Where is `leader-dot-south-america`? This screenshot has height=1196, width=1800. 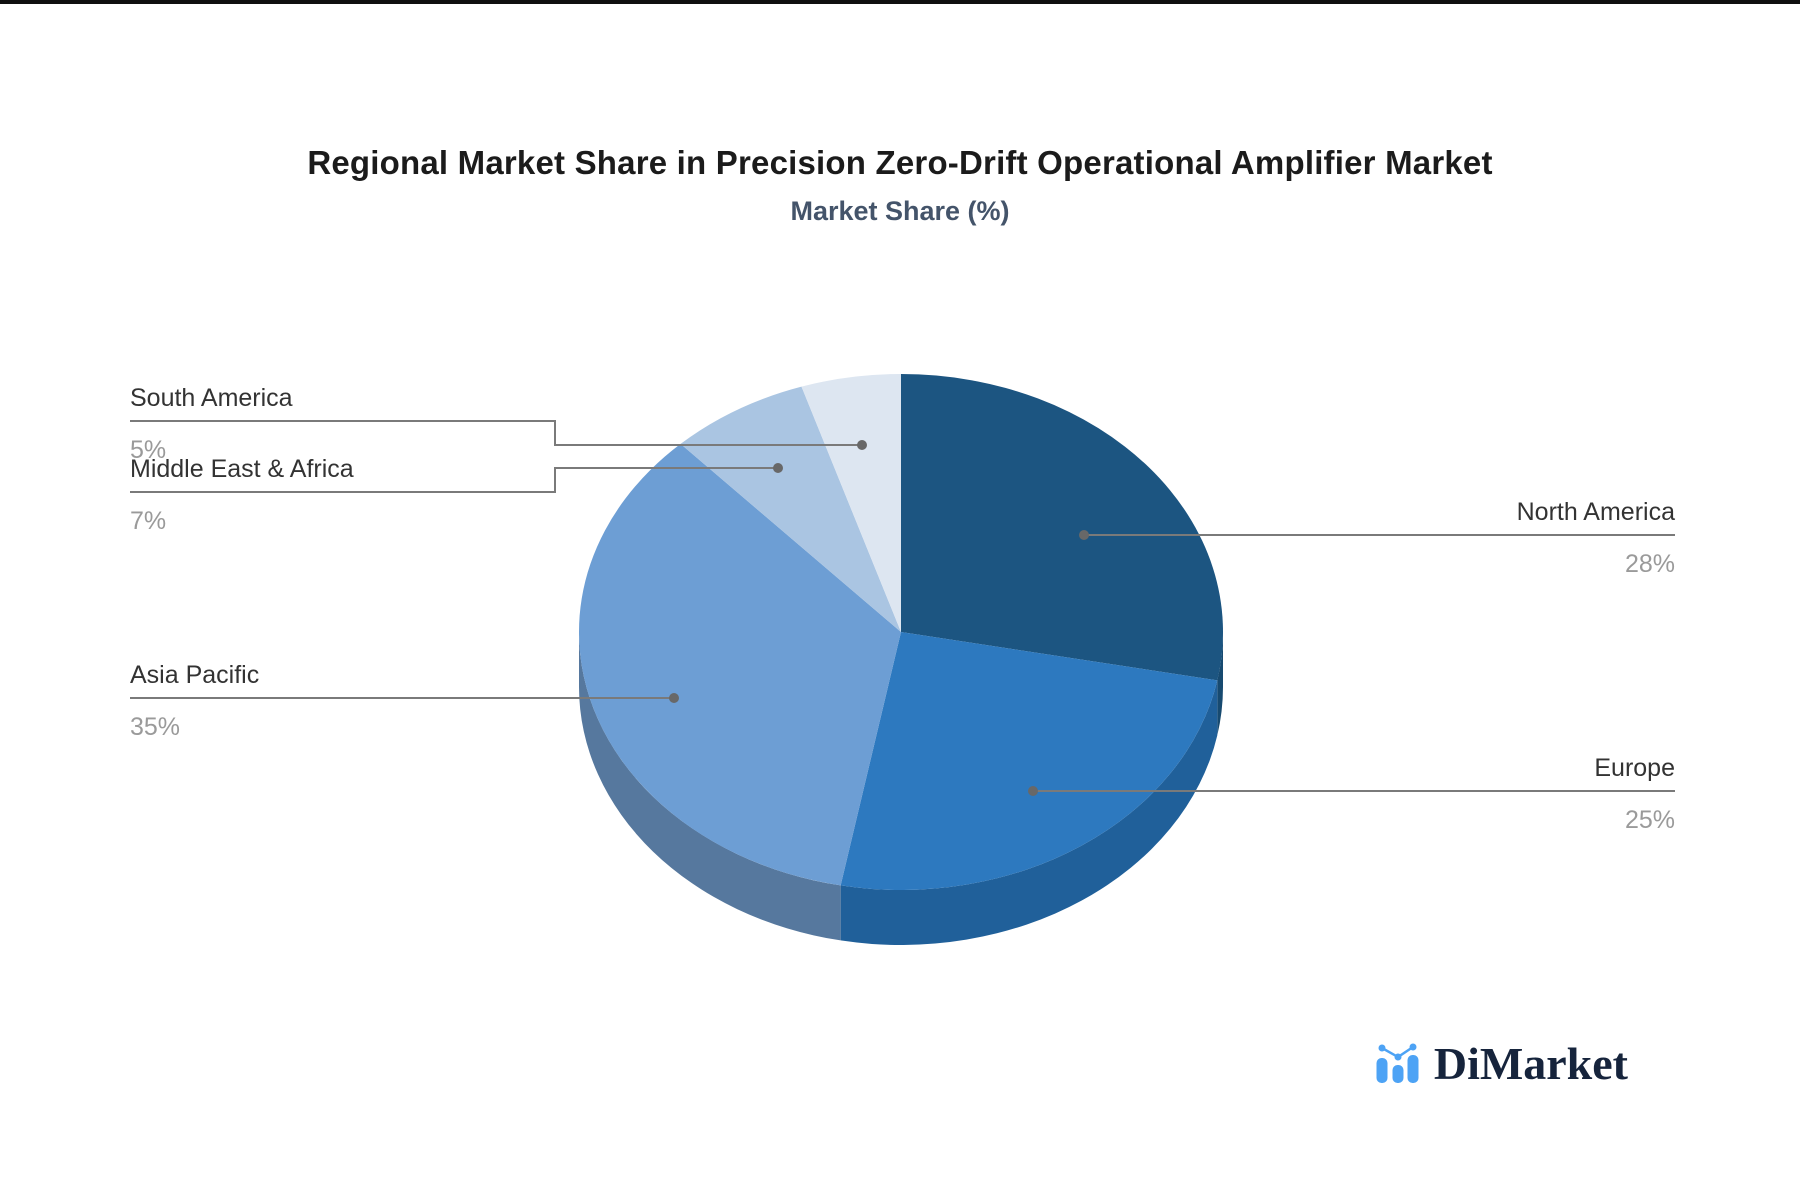 leader-dot-south-america is located at coordinates (862, 445).